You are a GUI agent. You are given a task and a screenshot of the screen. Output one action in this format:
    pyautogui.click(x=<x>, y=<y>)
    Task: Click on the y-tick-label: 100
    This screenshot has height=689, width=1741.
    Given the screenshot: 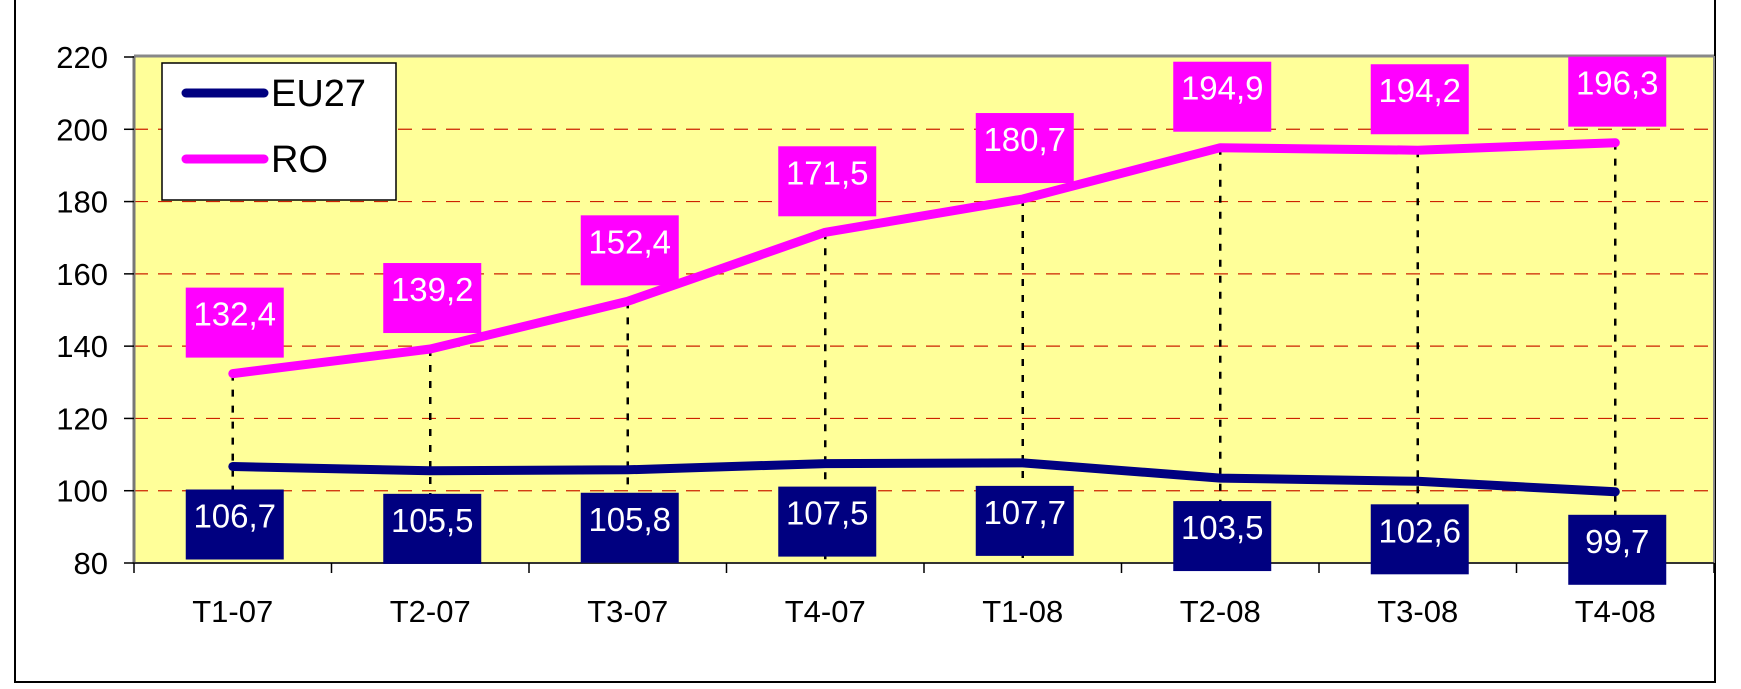 What is the action you would take?
    pyautogui.click(x=82, y=491)
    